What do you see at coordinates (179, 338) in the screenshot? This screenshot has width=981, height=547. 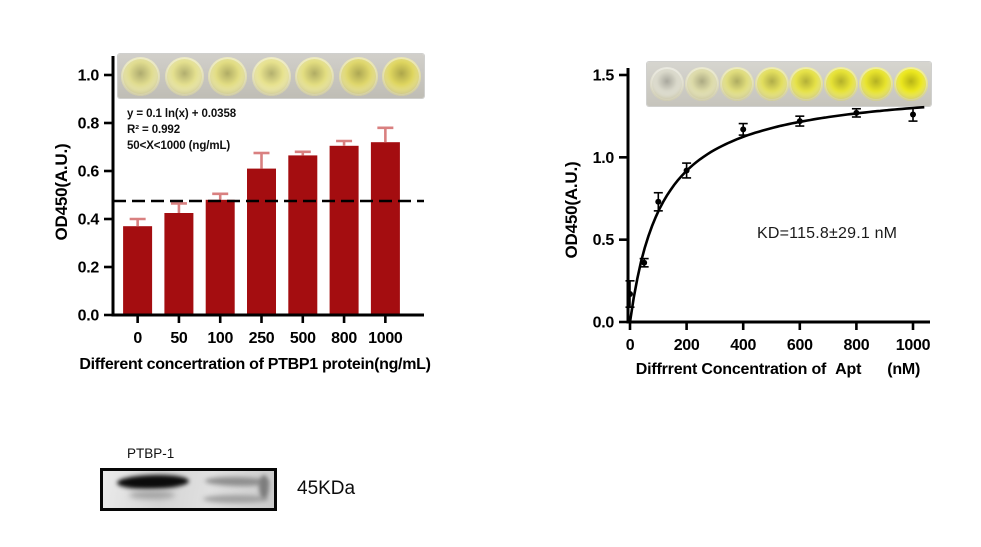 I see `svg-text: 50` at bounding box center [179, 338].